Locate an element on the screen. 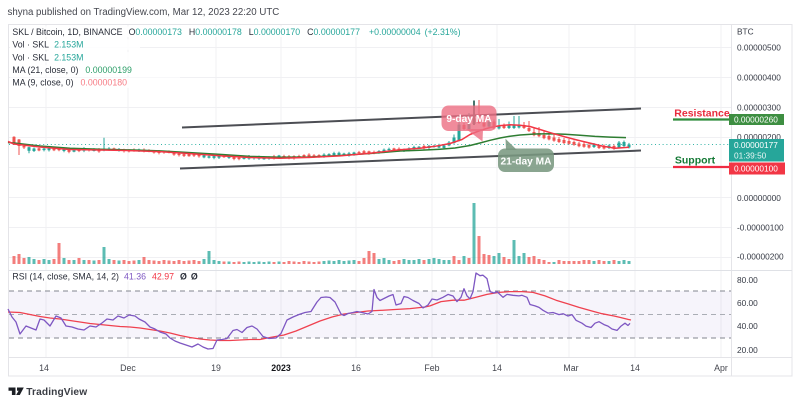 The height and width of the screenshot is (405, 800). svg-text: Mar is located at coordinates (570, 368).